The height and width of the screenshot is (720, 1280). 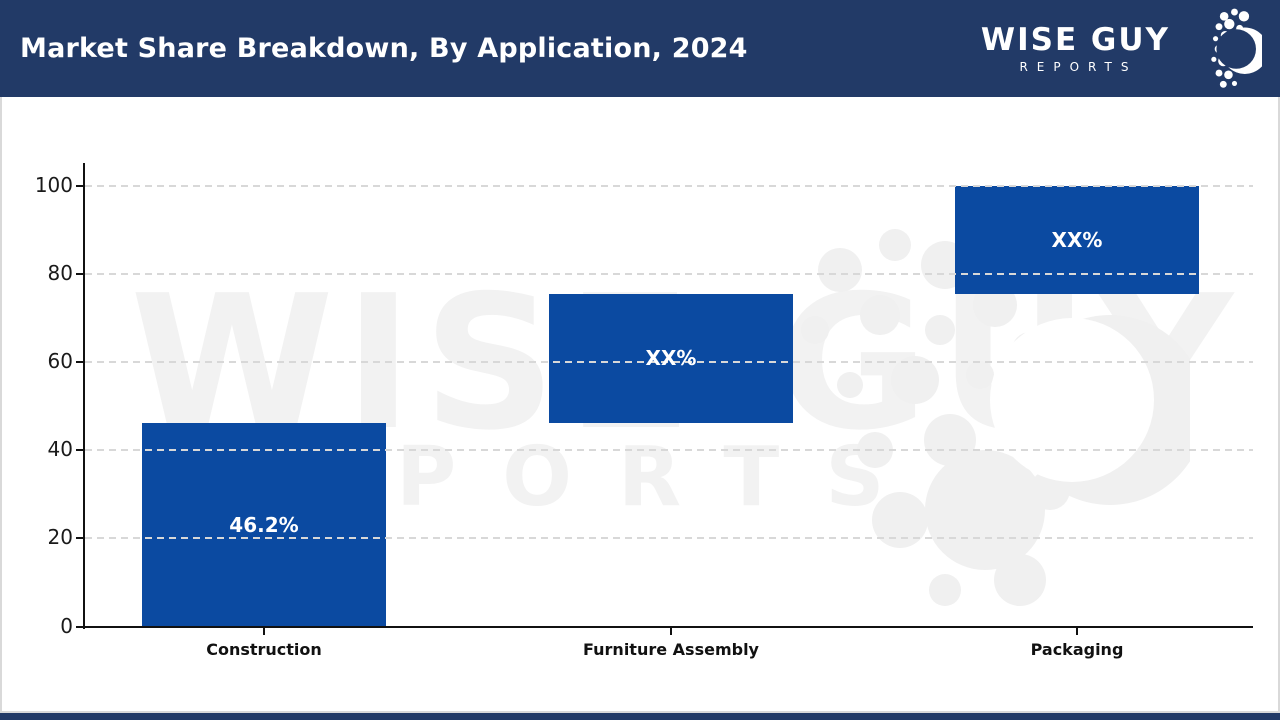 What do you see at coordinates (1075, 39) in the screenshot?
I see `logo-wordmark: WISE GUY` at bounding box center [1075, 39].